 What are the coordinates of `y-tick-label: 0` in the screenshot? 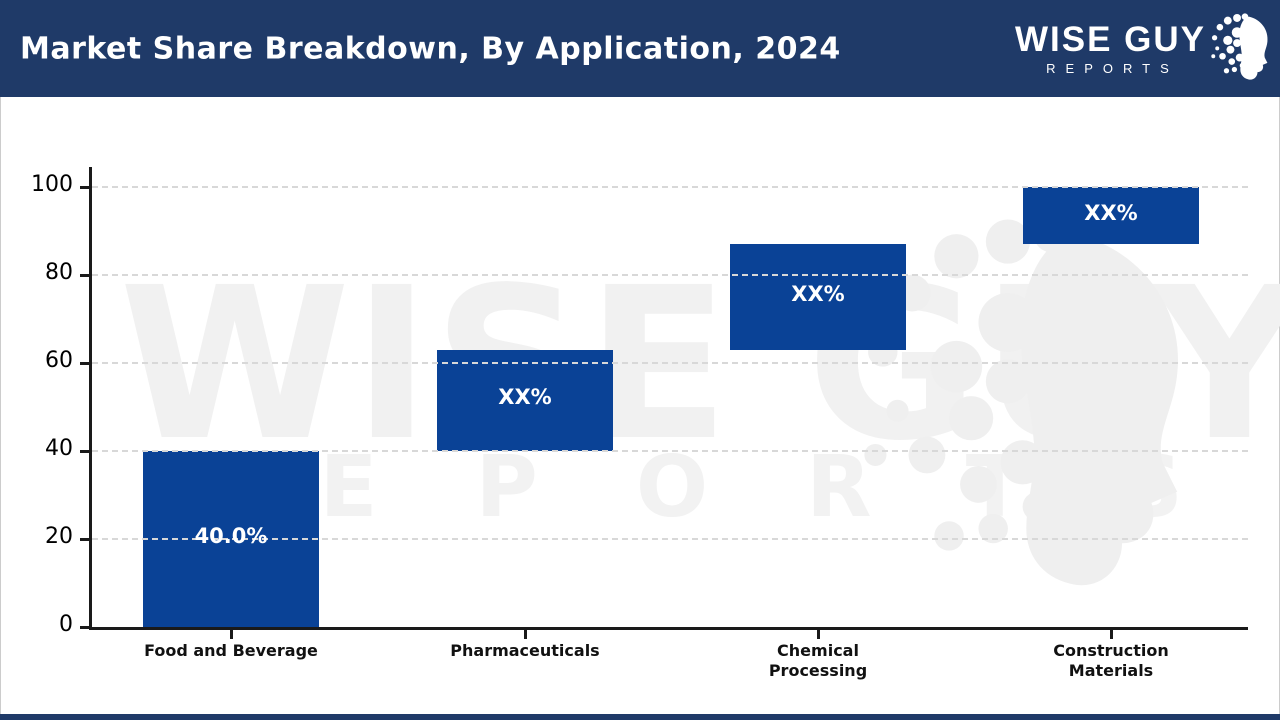 It's located at (66, 624).